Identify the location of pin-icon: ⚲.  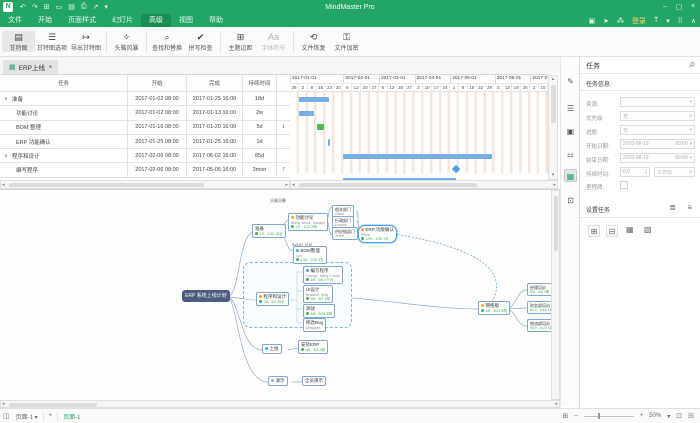
(691, 65).